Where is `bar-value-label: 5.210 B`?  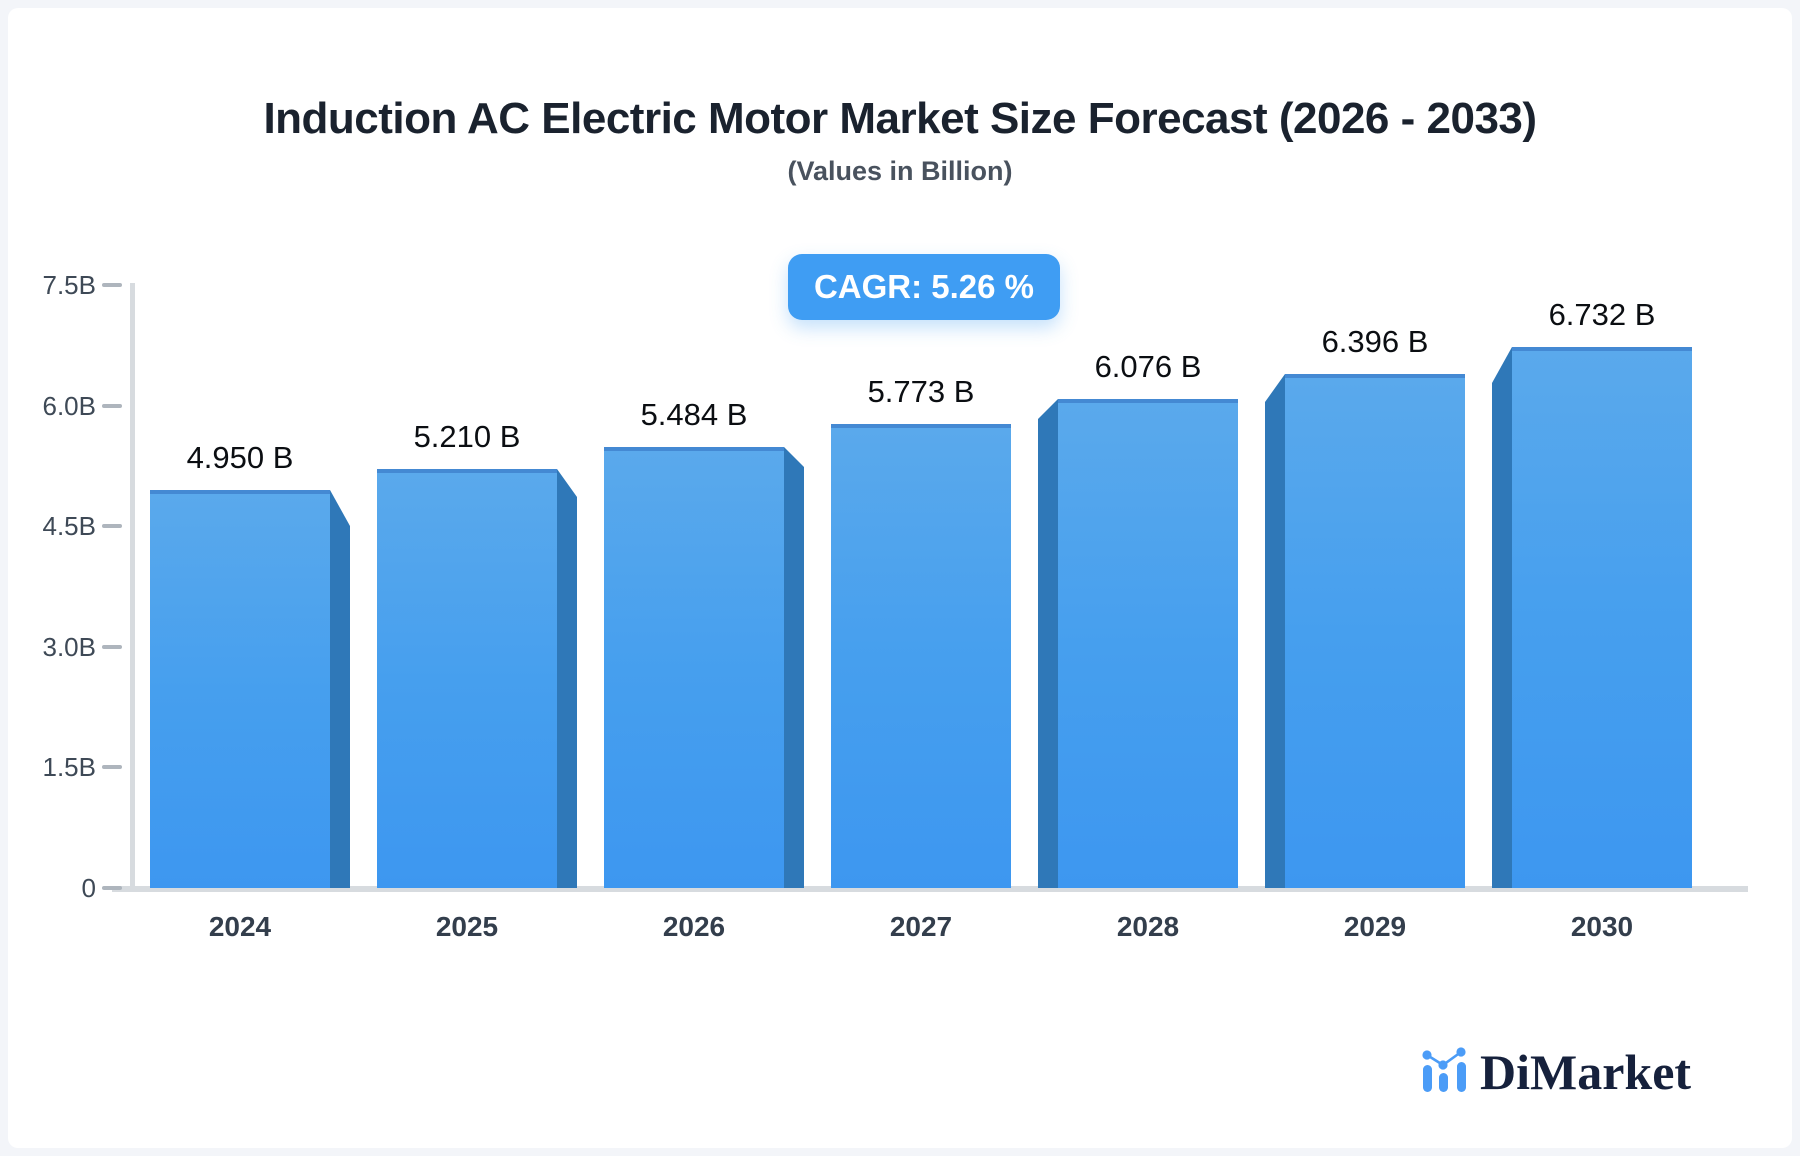 bar-value-label: 5.210 B is located at coordinates (467, 436).